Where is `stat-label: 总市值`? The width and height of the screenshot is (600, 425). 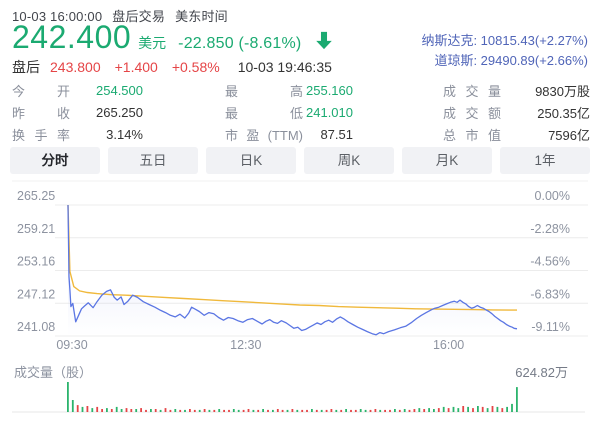 stat-label: 总市值 is located at coordinates (472, 135).